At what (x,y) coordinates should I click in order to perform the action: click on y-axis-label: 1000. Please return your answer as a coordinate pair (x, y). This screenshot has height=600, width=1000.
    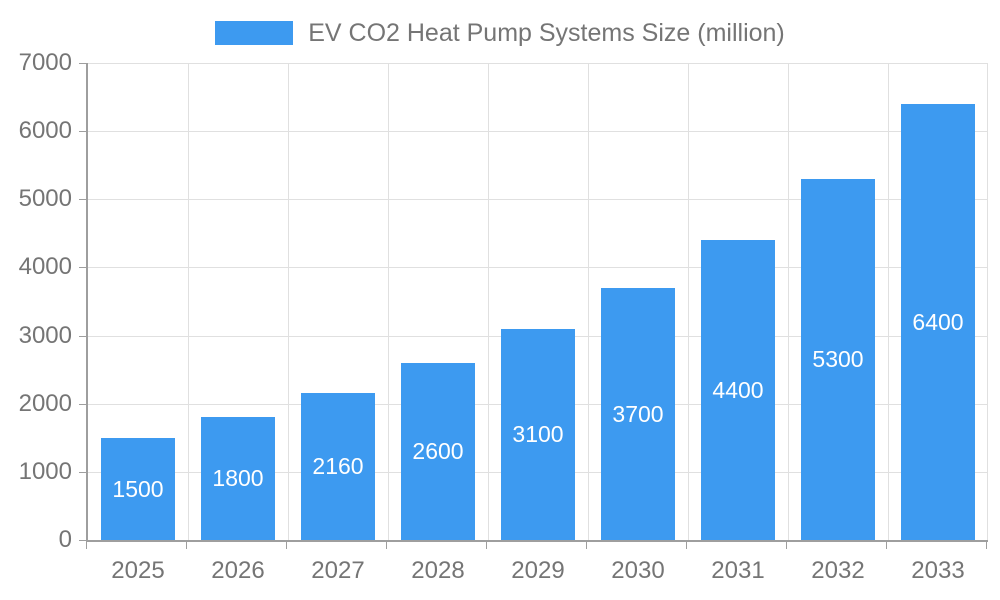
    Looking at the image, I should click on (45, 471).